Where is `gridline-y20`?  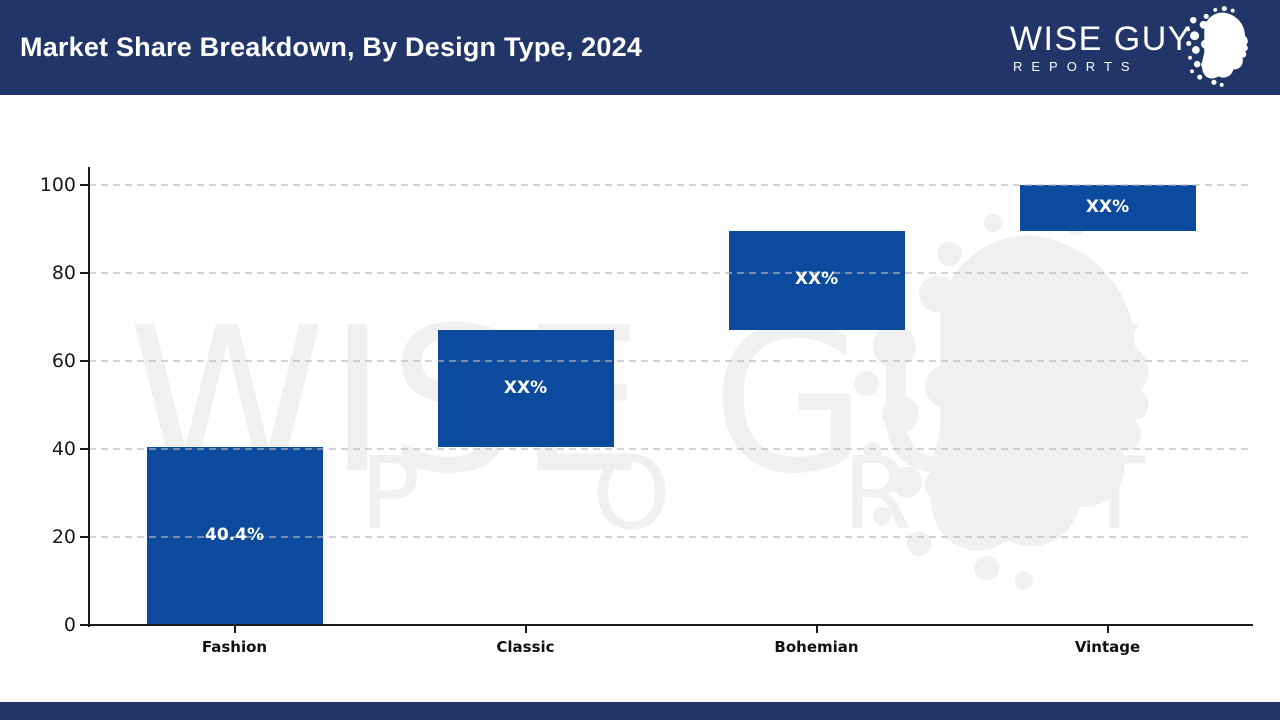 gridline-y20 is located at coordinates (671, 537).